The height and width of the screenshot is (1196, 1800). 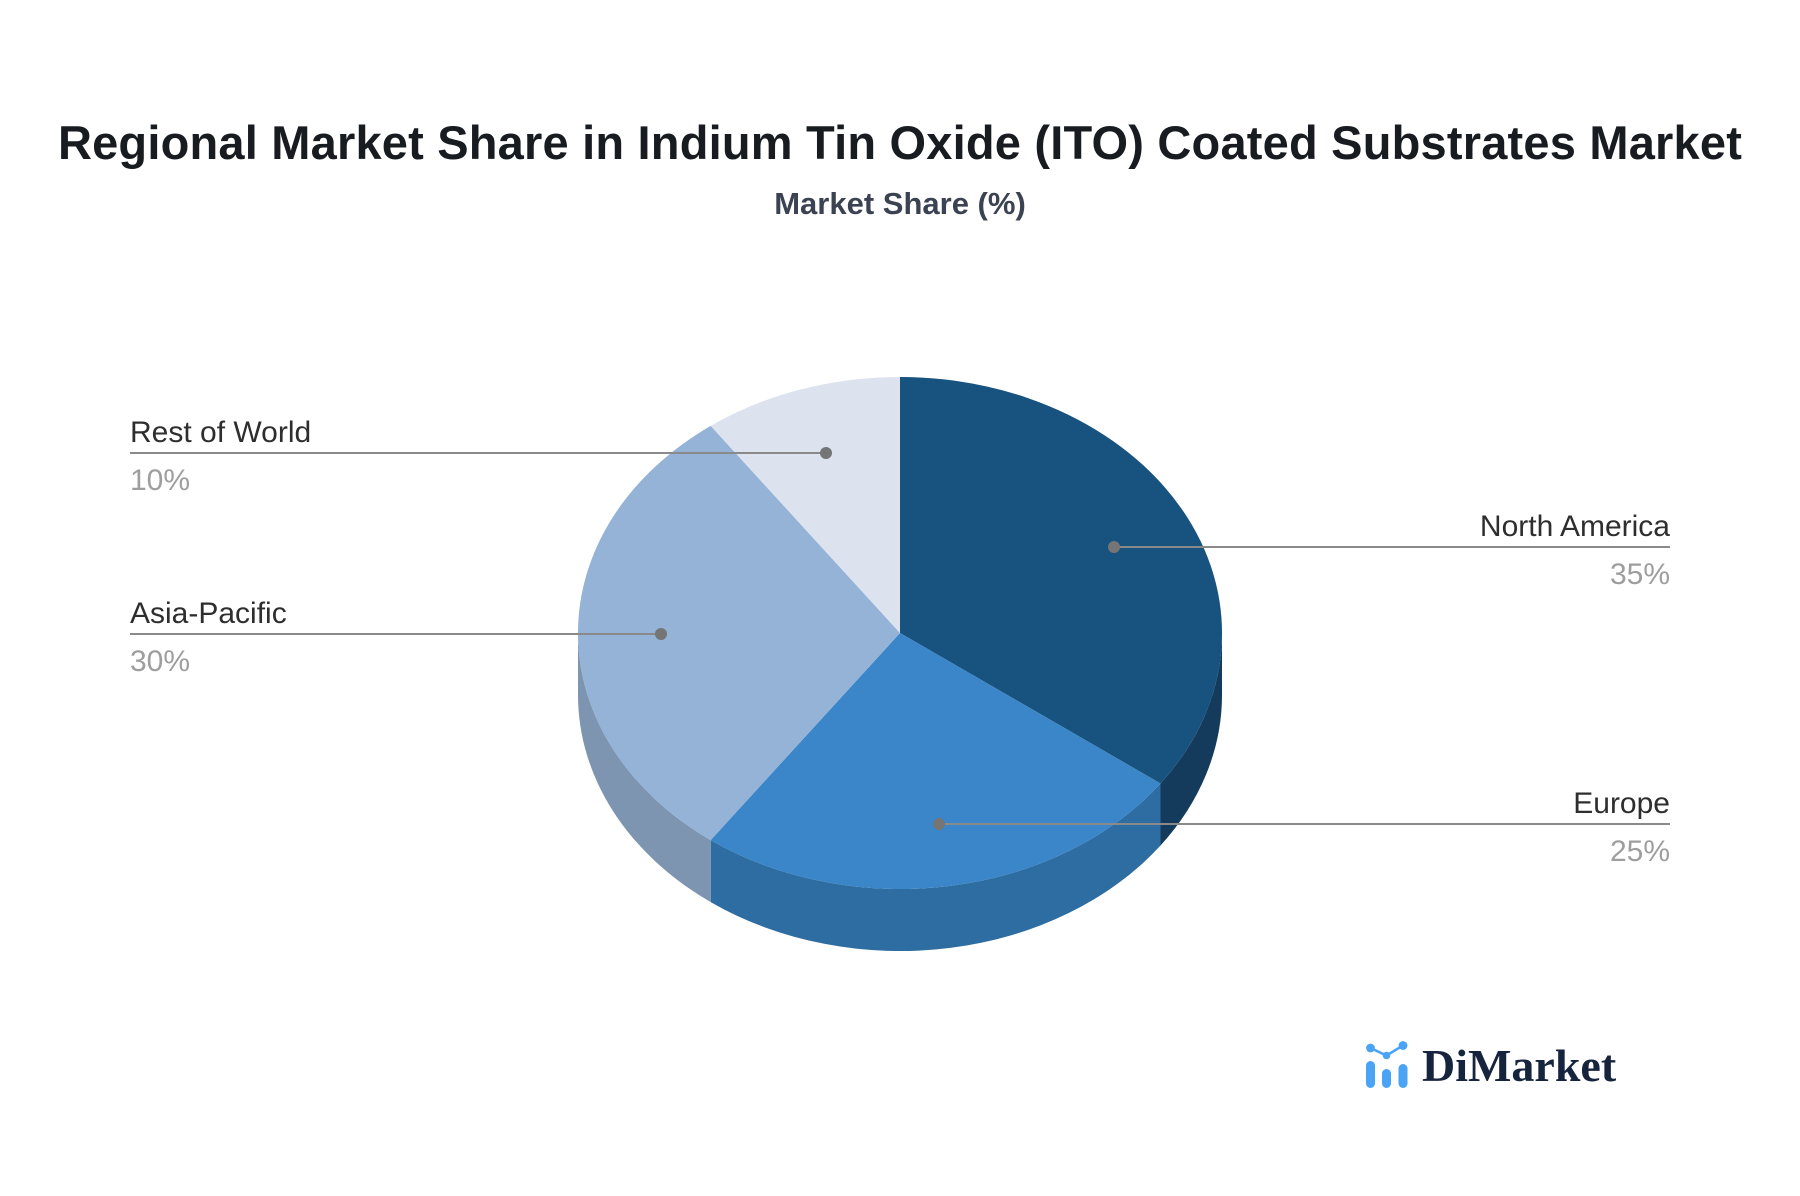 What do you see at coordinates (160, 661) in the screenshot?
I see `slice-pct-asia-pacific: 30%` at bounding box center [160, 661].